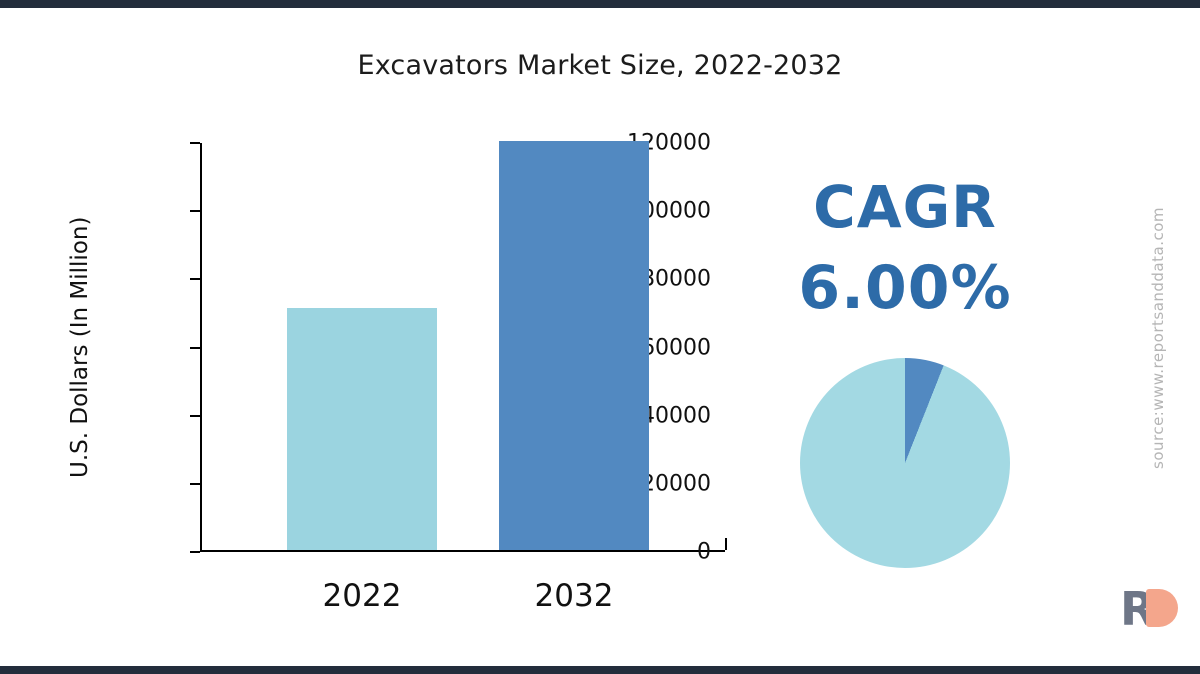  What do you see at coordinates (676, 484) in the screenshot?
I see `y-tick-label: 20000` at bounding box center [676, 484].